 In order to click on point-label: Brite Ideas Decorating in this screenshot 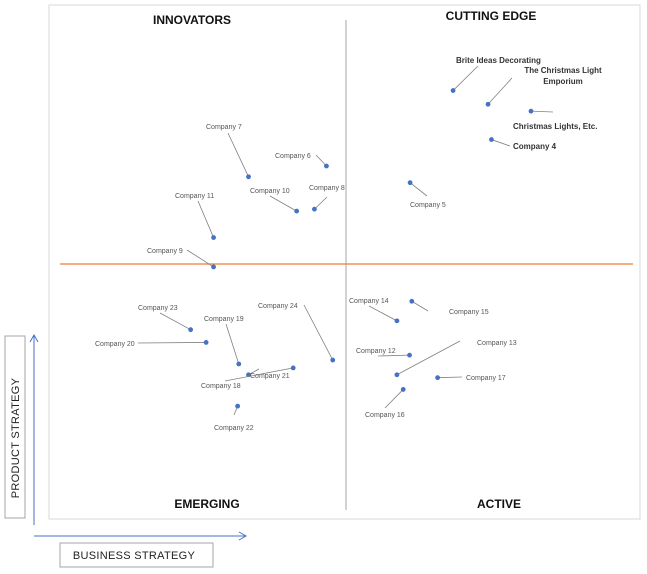, I will do `click(498, 60)`.